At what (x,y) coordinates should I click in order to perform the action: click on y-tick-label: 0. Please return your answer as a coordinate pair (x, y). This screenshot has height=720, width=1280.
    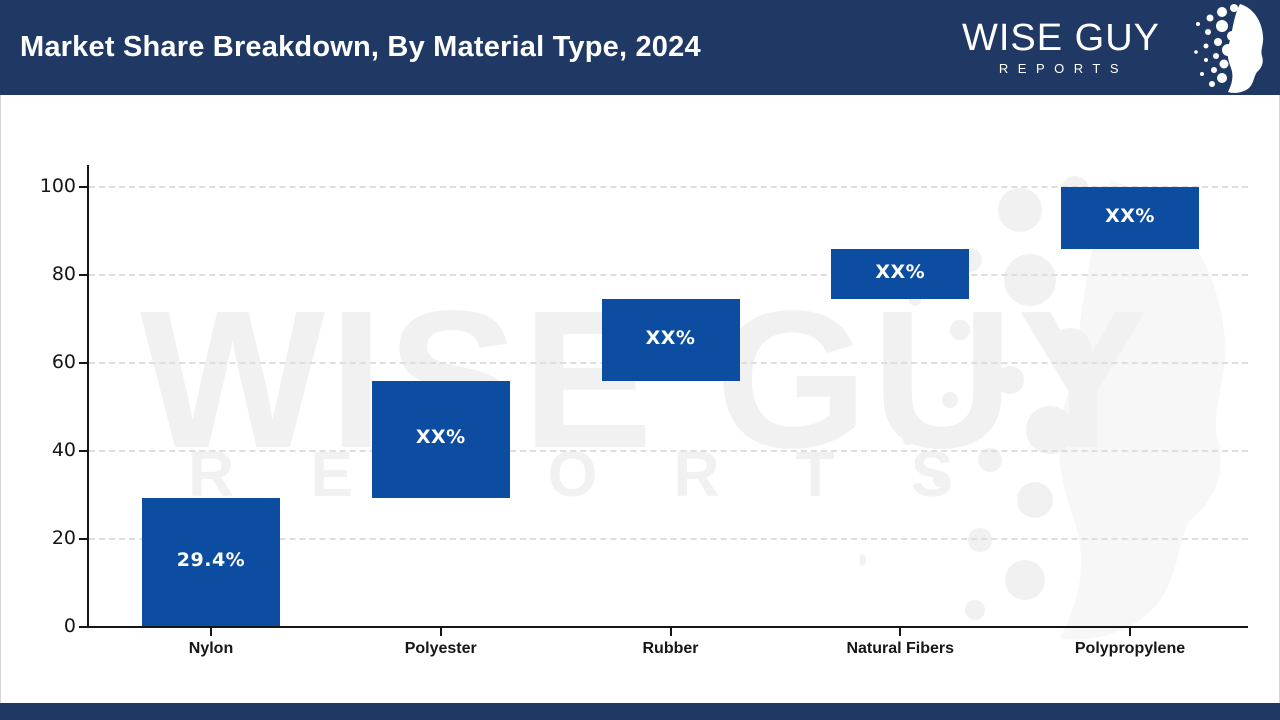
    Looking at the image, I should click on (69, 626).